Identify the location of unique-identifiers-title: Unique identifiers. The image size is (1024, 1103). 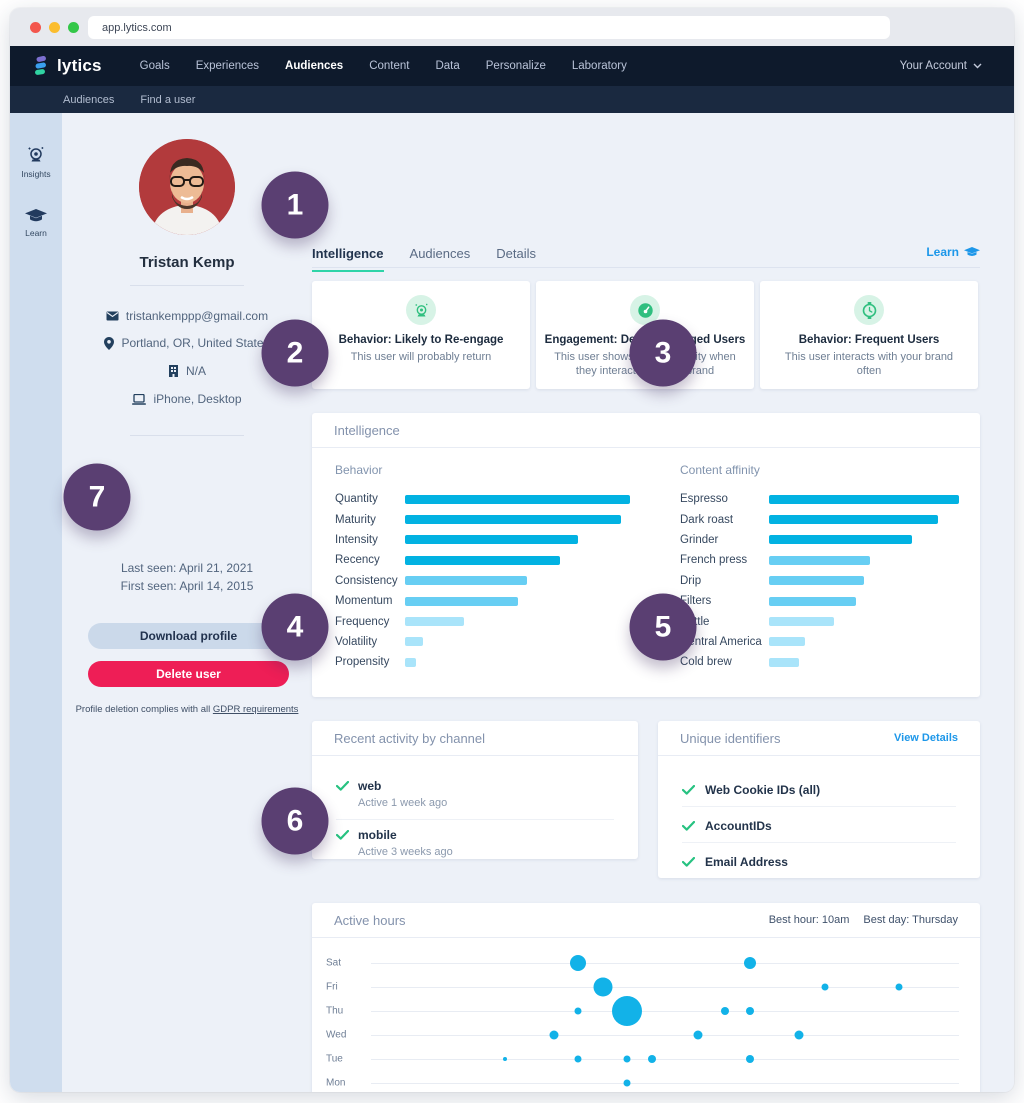
(730, 738).